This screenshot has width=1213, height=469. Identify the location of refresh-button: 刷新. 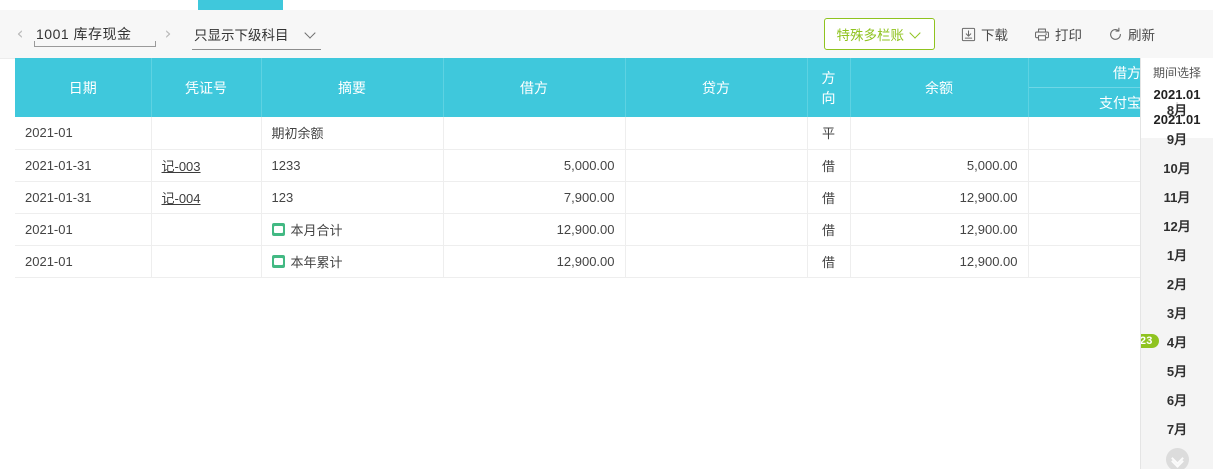
(1131, 34).